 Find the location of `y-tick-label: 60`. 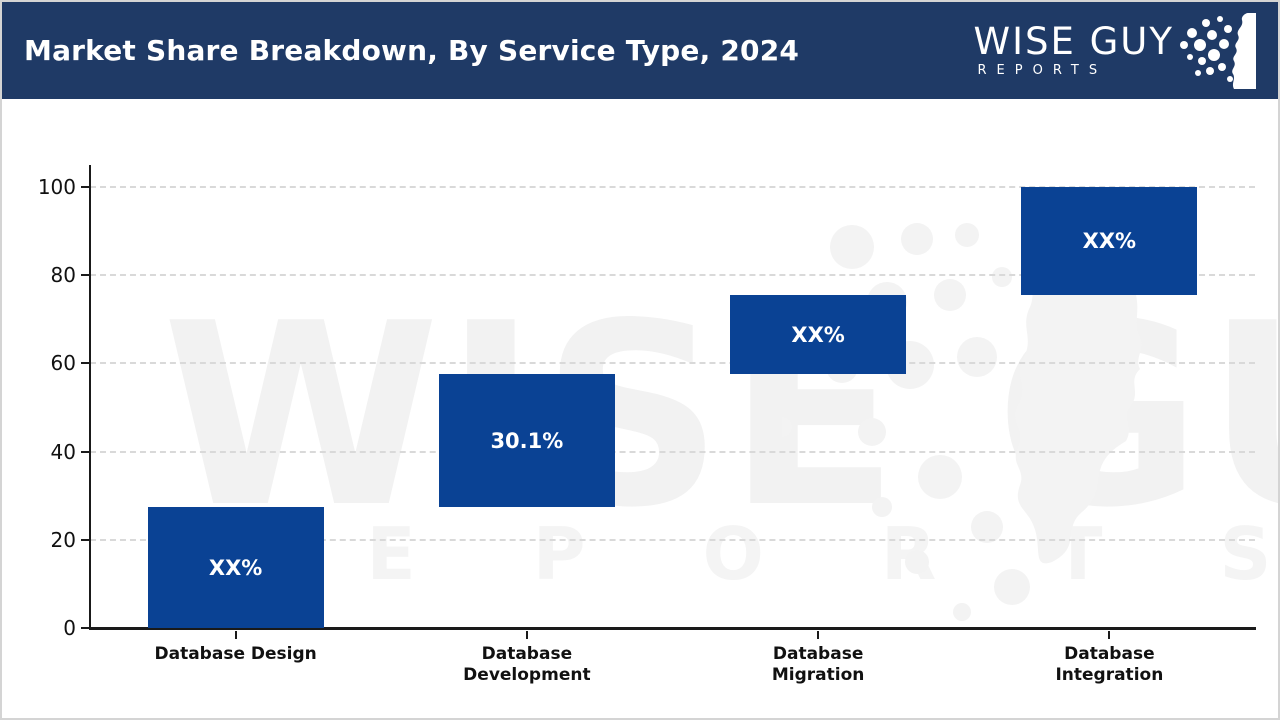

y-tick-label: 60 is located at coordinates (63, 363).